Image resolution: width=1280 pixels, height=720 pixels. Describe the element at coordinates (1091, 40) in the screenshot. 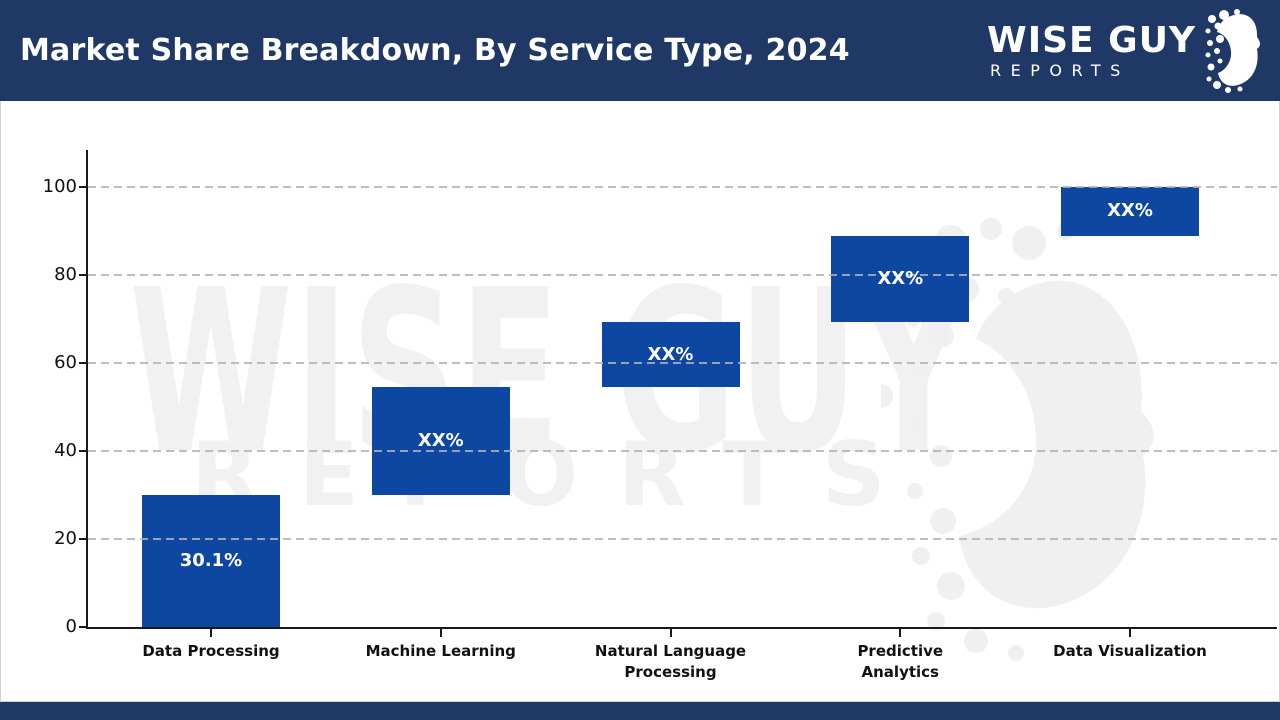

I see `logo-wordmark: WISE GUY` at that location.